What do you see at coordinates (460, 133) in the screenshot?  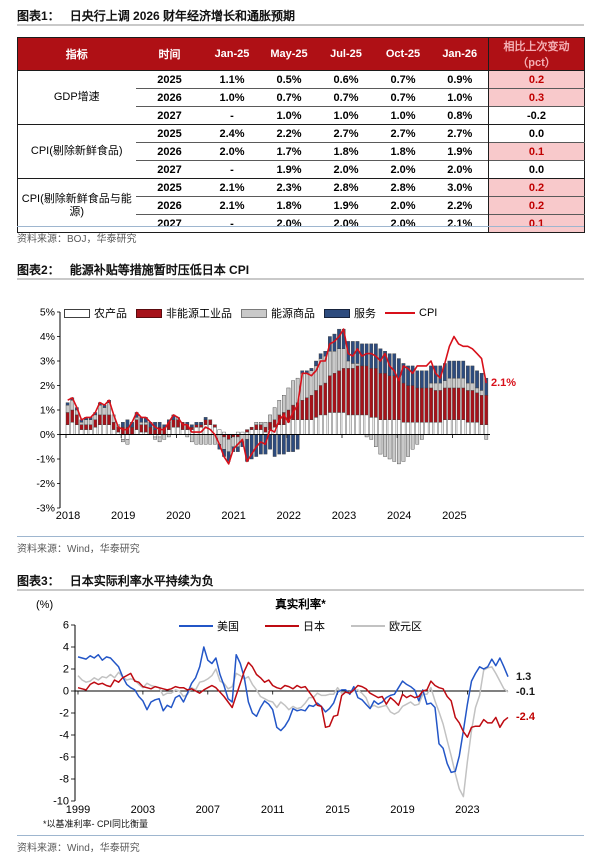 I see `value-cell: 2.7%` at bounding box center [460, 133].